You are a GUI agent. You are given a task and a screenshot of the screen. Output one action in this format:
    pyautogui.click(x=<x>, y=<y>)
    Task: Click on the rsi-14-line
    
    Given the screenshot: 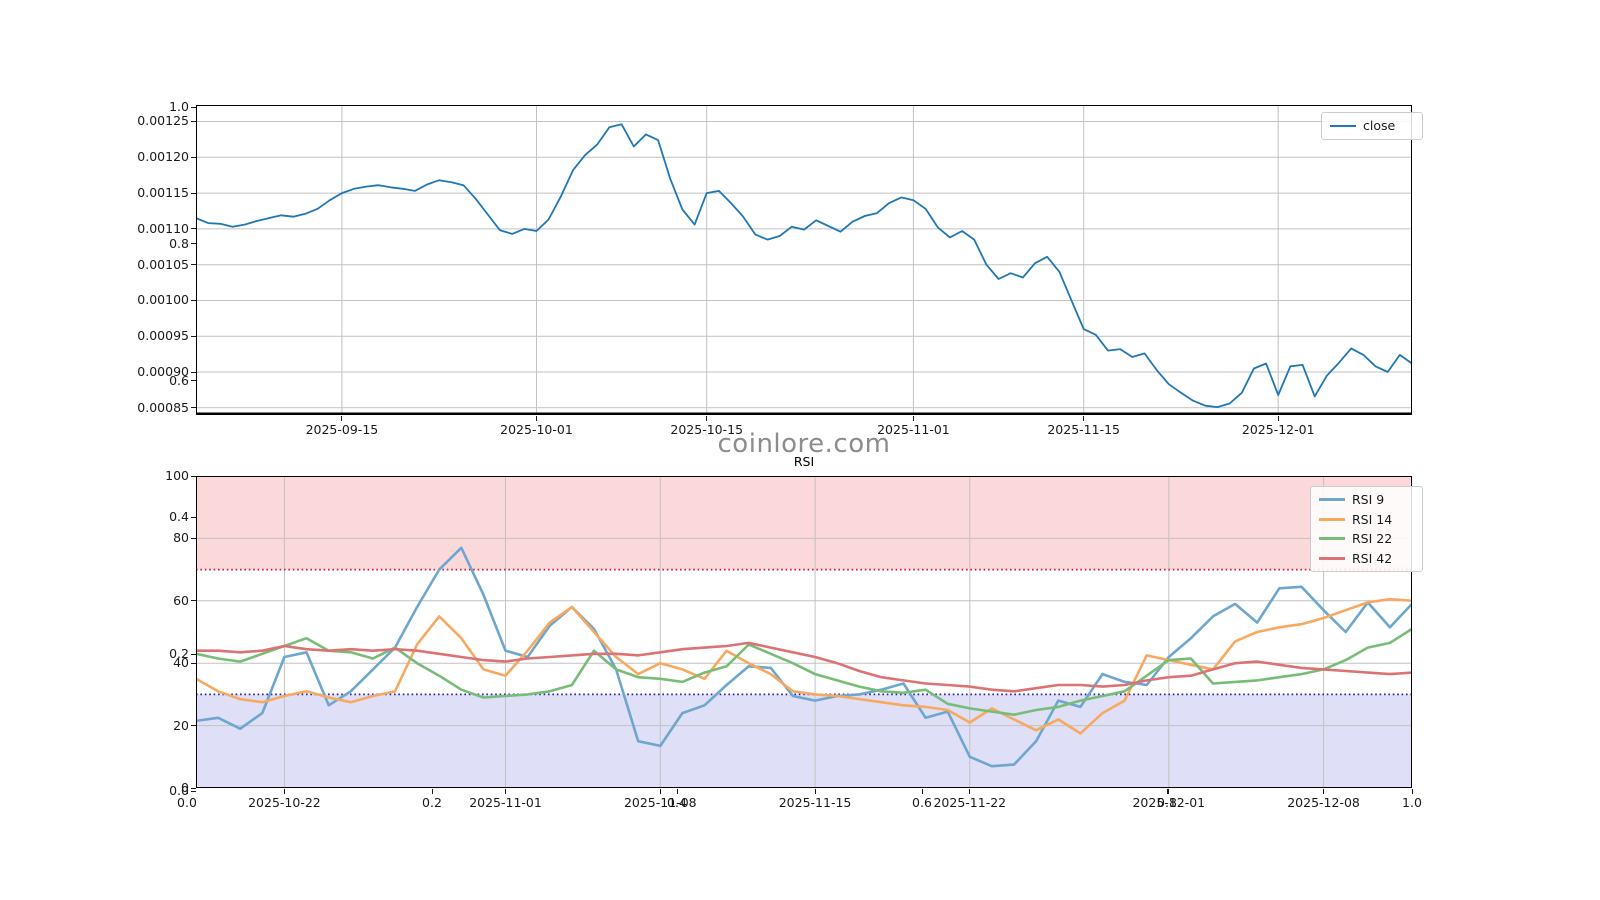 What is the action you would take?
    pyautogui.click(x=804, y=666)
    